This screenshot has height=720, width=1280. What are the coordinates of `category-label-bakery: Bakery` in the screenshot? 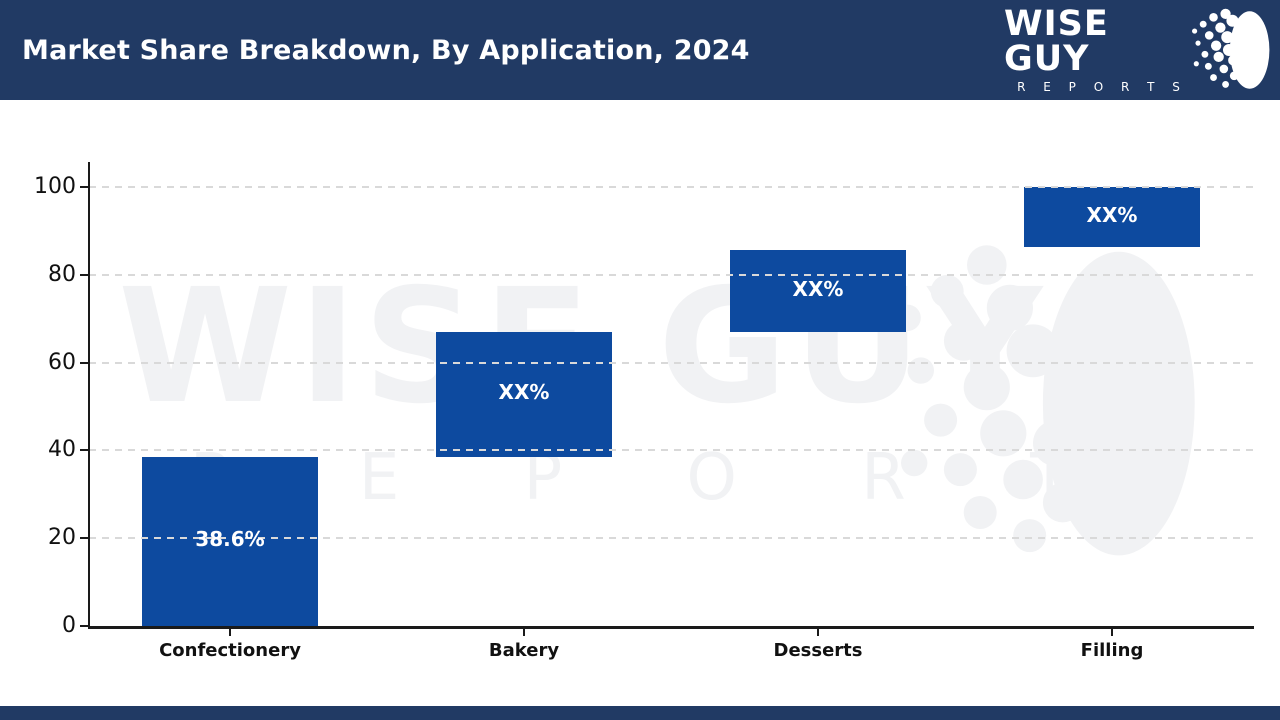 It's located at (524, 650).